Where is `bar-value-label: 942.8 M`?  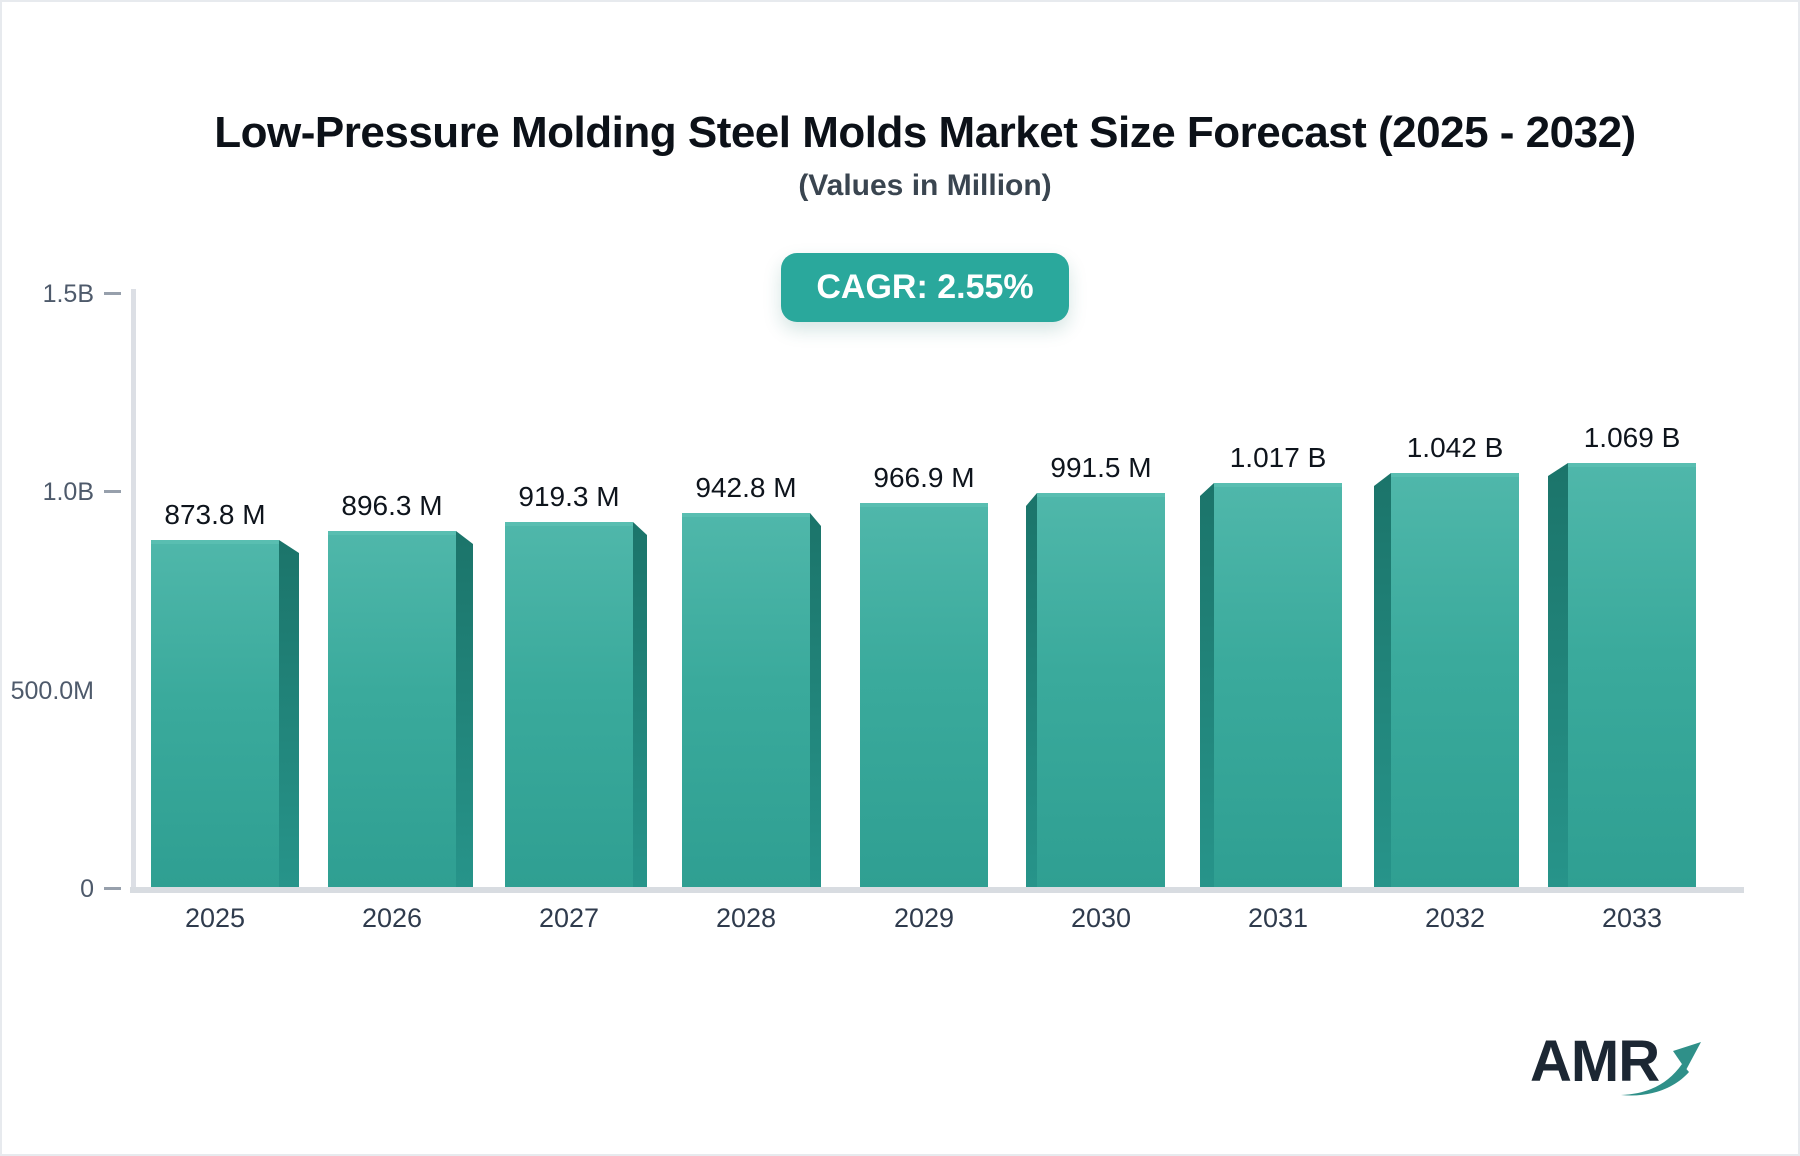 bar-value-label: 942.8 M is located at coordinates (746, 487).